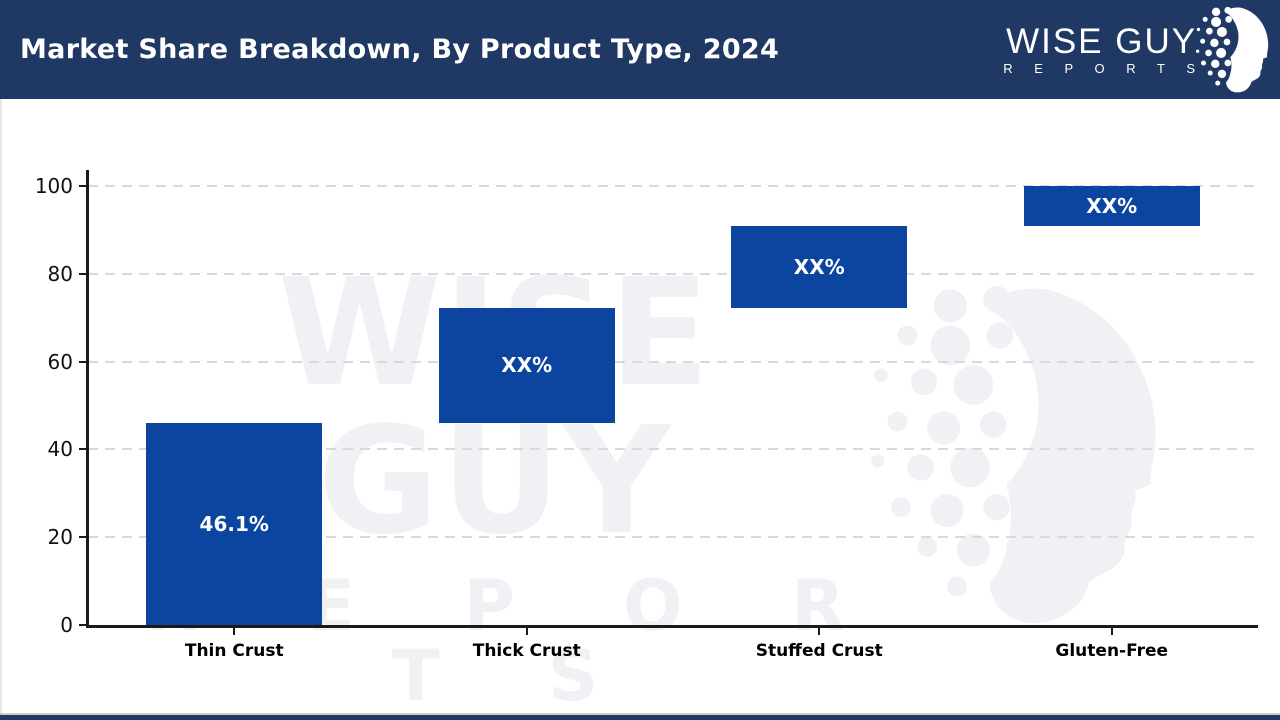 The height and width of the screenshot is (720, 1280). Describe the element at coordinates (66, 625) in the screenshot. I see `y-tick-label: 0` at that location.